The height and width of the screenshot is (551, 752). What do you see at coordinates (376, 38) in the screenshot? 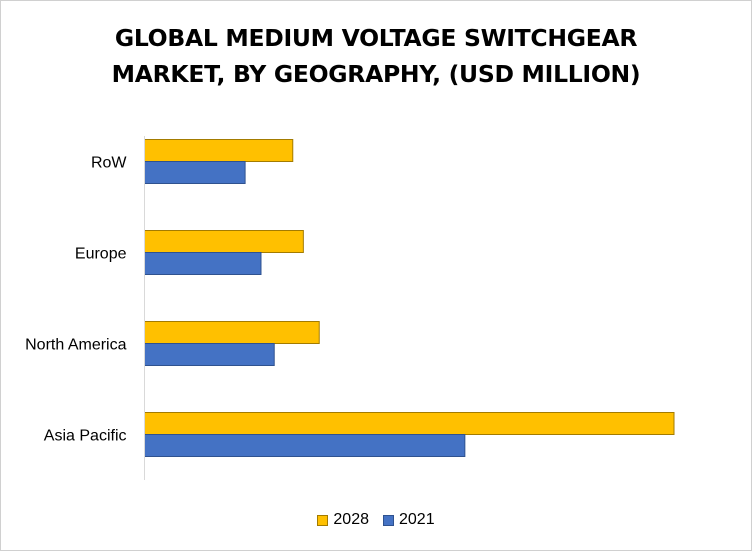
I see `chart-title-line-1: GLOBAL MEDIUM VOLTAGE SWITCHGEAR` at bounding box center [376, 38].